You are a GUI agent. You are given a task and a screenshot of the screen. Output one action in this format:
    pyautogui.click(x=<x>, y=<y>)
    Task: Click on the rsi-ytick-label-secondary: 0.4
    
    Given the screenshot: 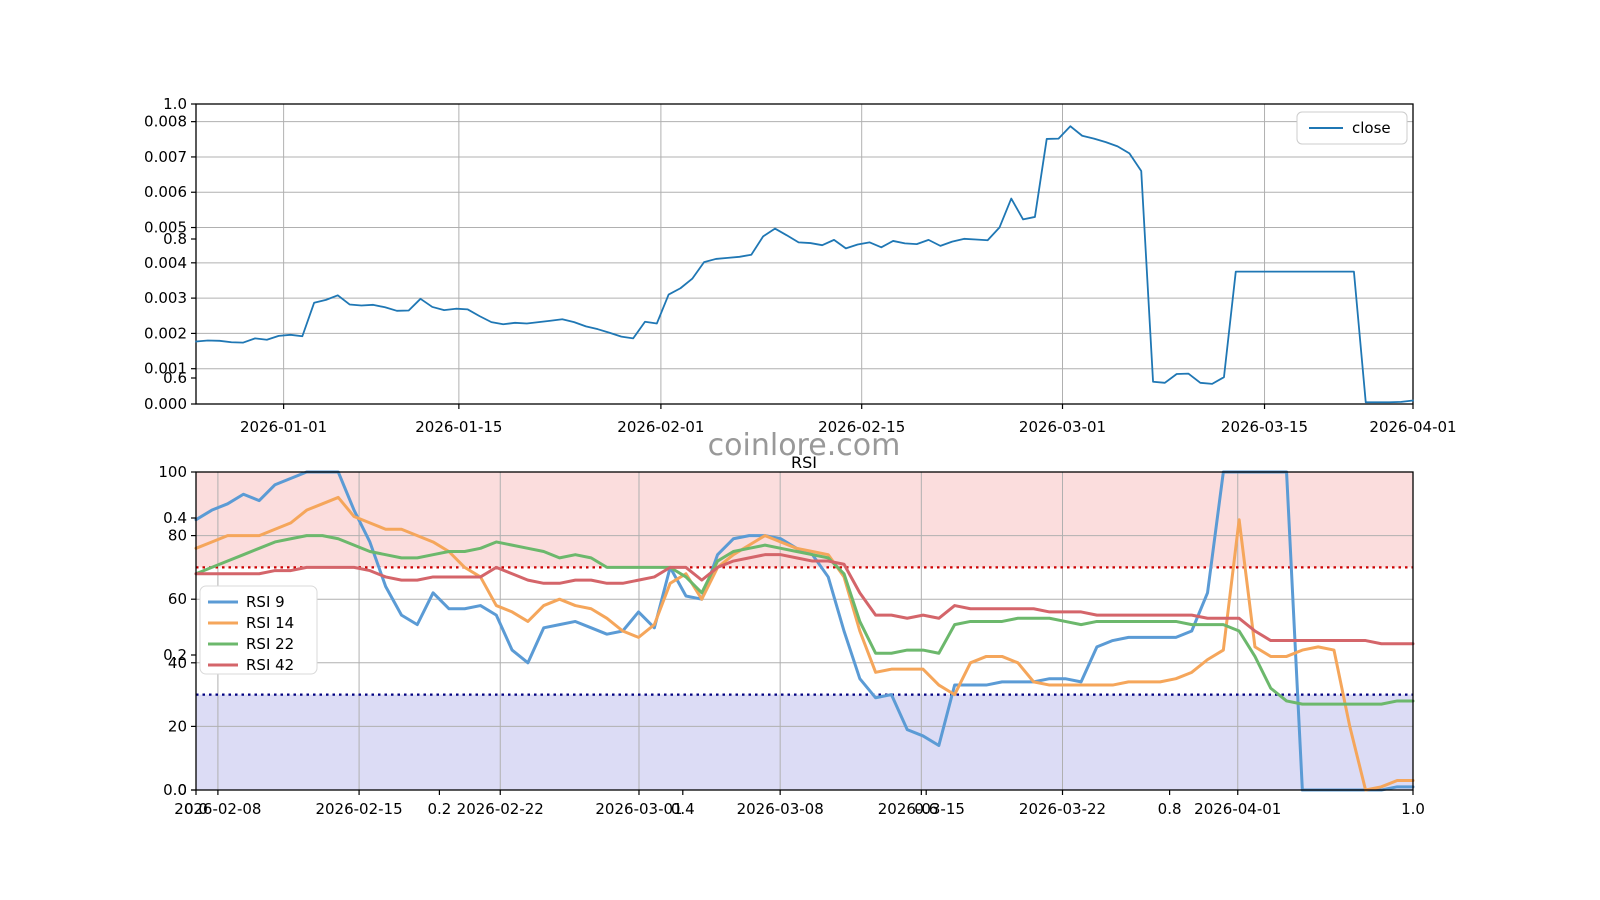 What is the action you would take?
    pyautogui.click(x=175, y=518)
    